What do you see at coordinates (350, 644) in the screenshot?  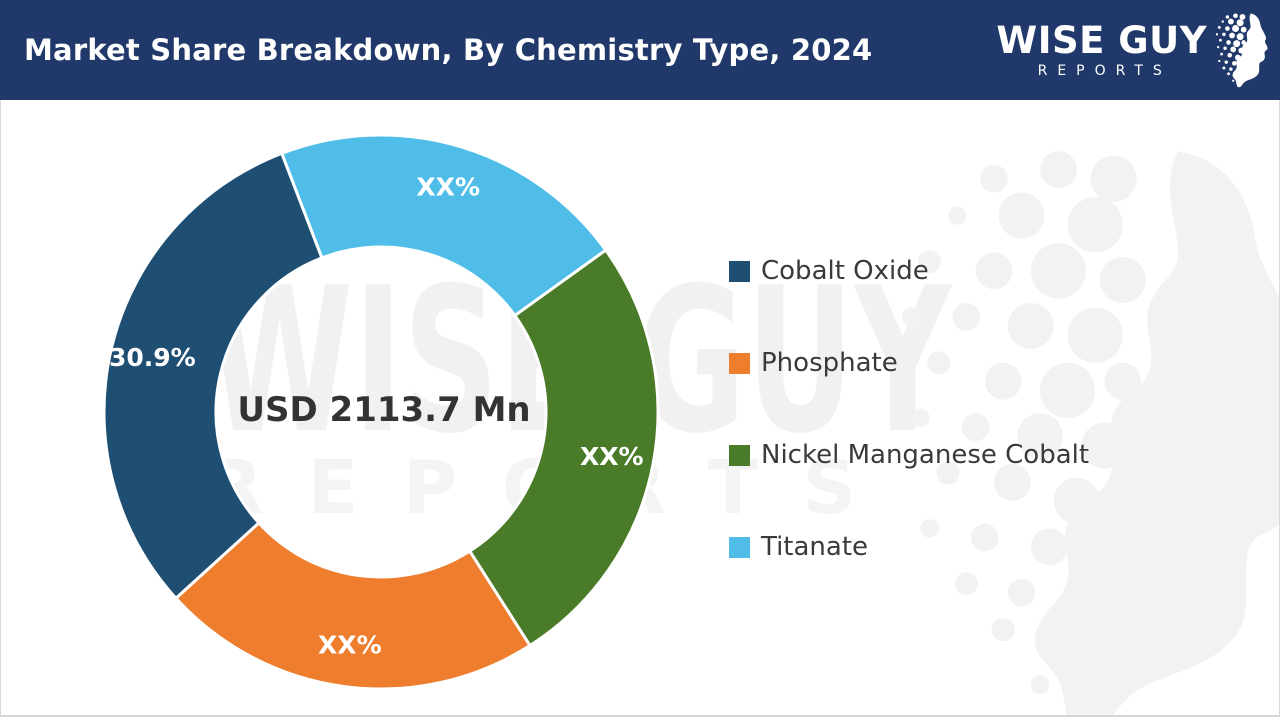 I see `segment-label-phosphate: XX%` at bounding box center [350, 644].